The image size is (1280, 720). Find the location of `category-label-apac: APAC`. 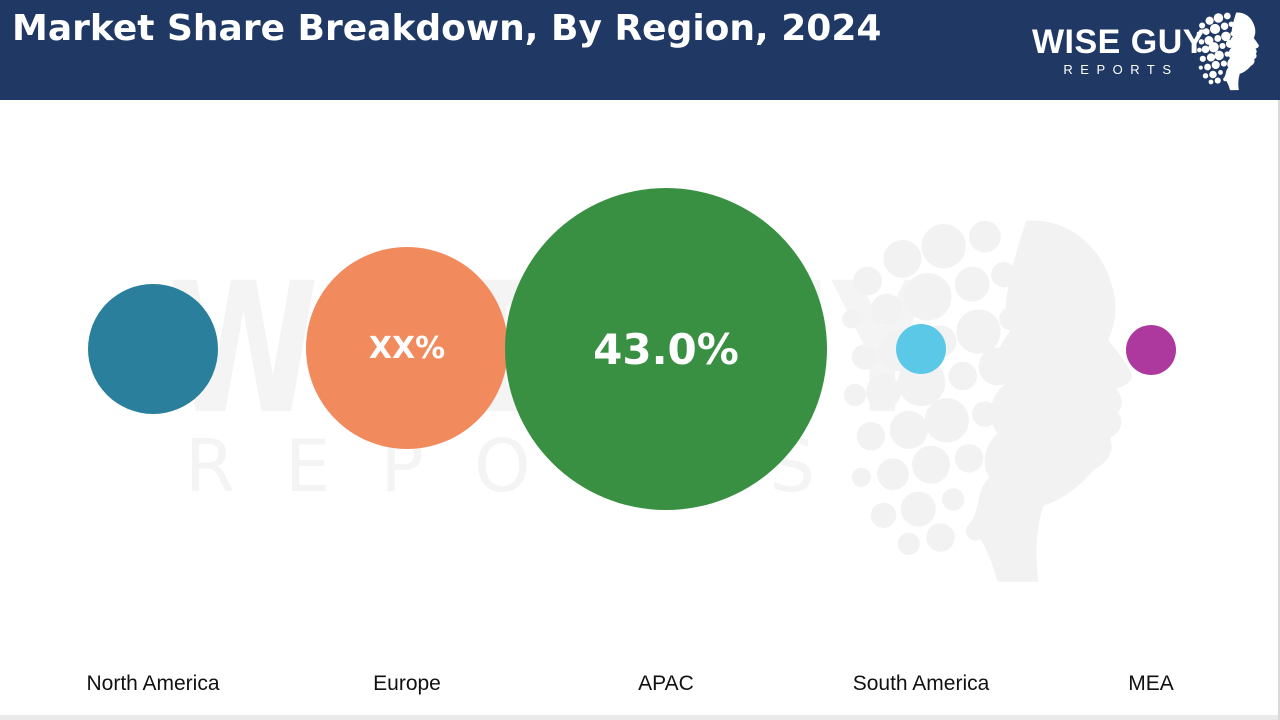

category-label-apac: APAC is located at coordinates (666, 683).